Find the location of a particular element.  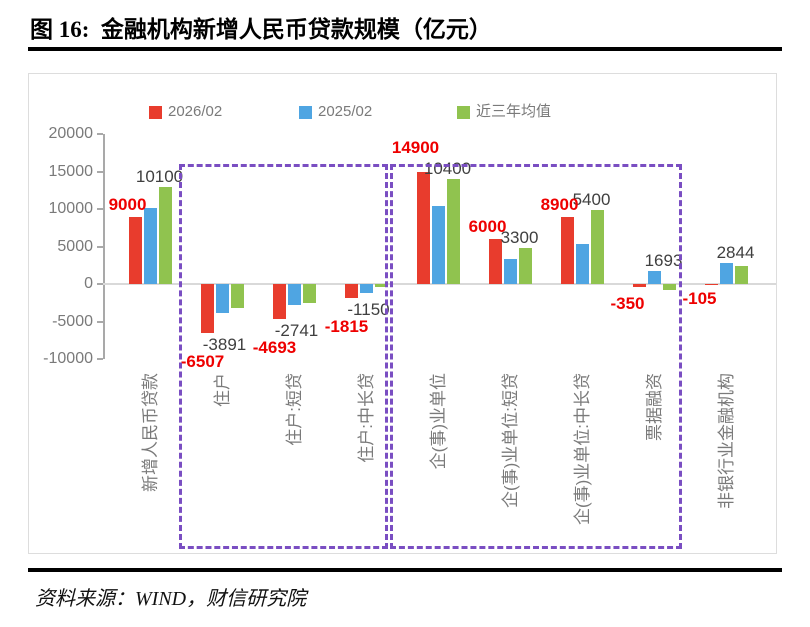

value-label-2026-02: -105 is located at coordinates (699, 298).